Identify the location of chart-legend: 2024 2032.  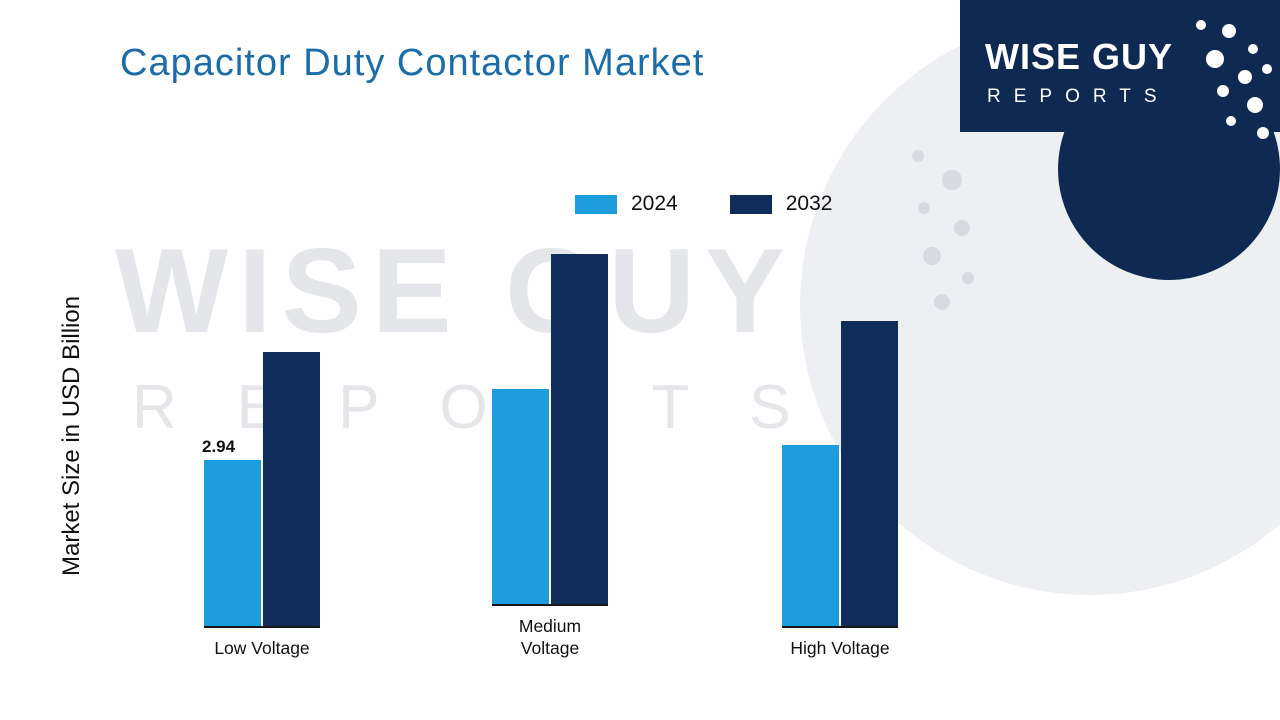
(703, 204).